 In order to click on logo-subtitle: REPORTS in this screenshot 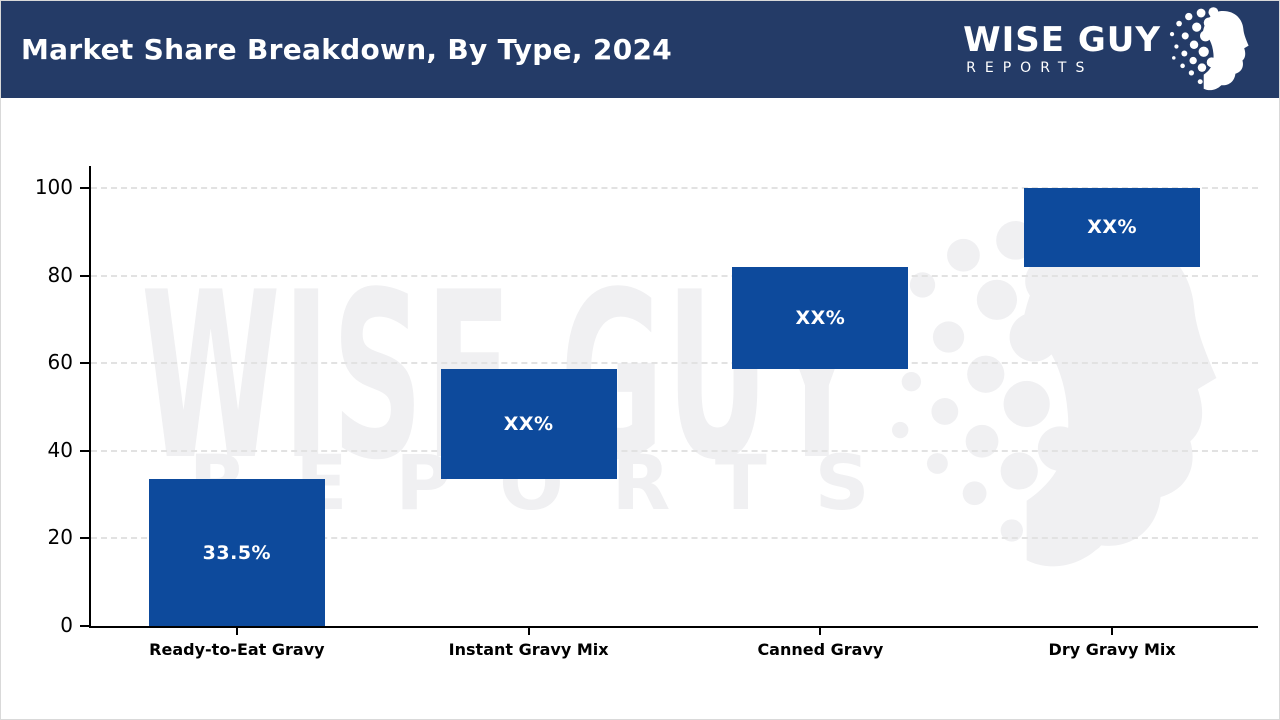, I will do `click(1030, 67)`.